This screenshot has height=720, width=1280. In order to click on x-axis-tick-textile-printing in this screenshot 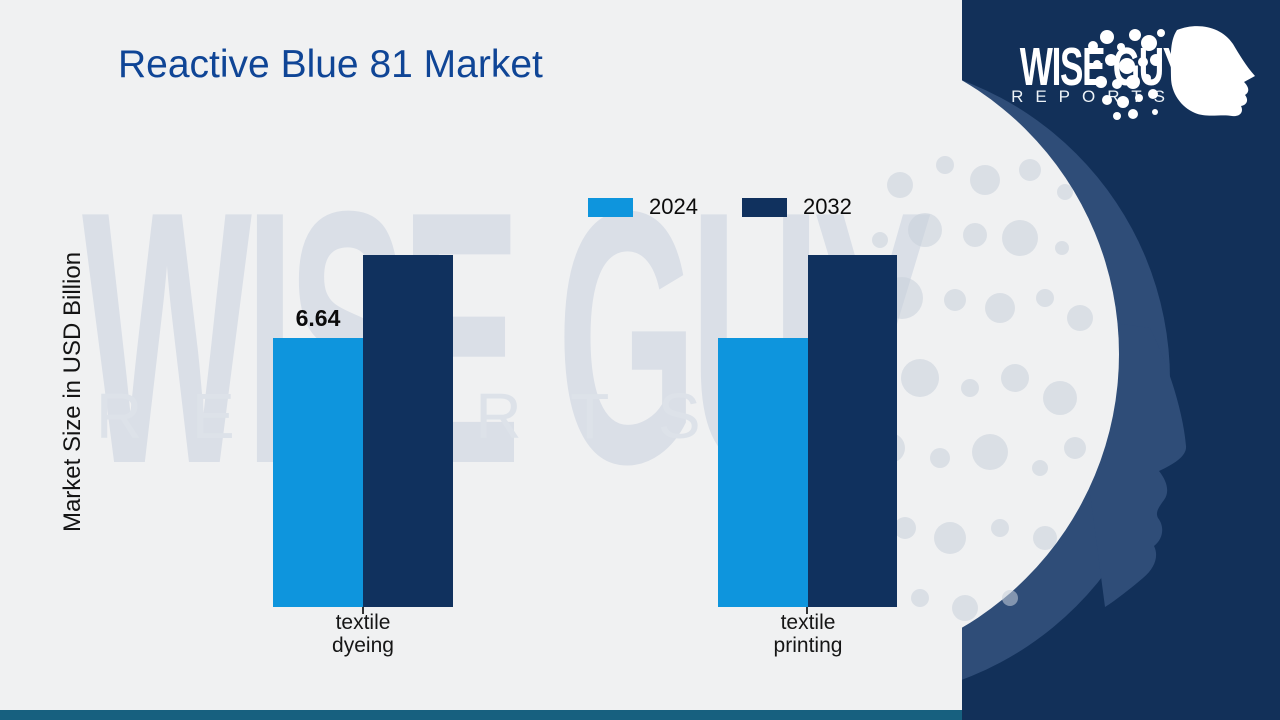, I will do `click(807, 610)`.